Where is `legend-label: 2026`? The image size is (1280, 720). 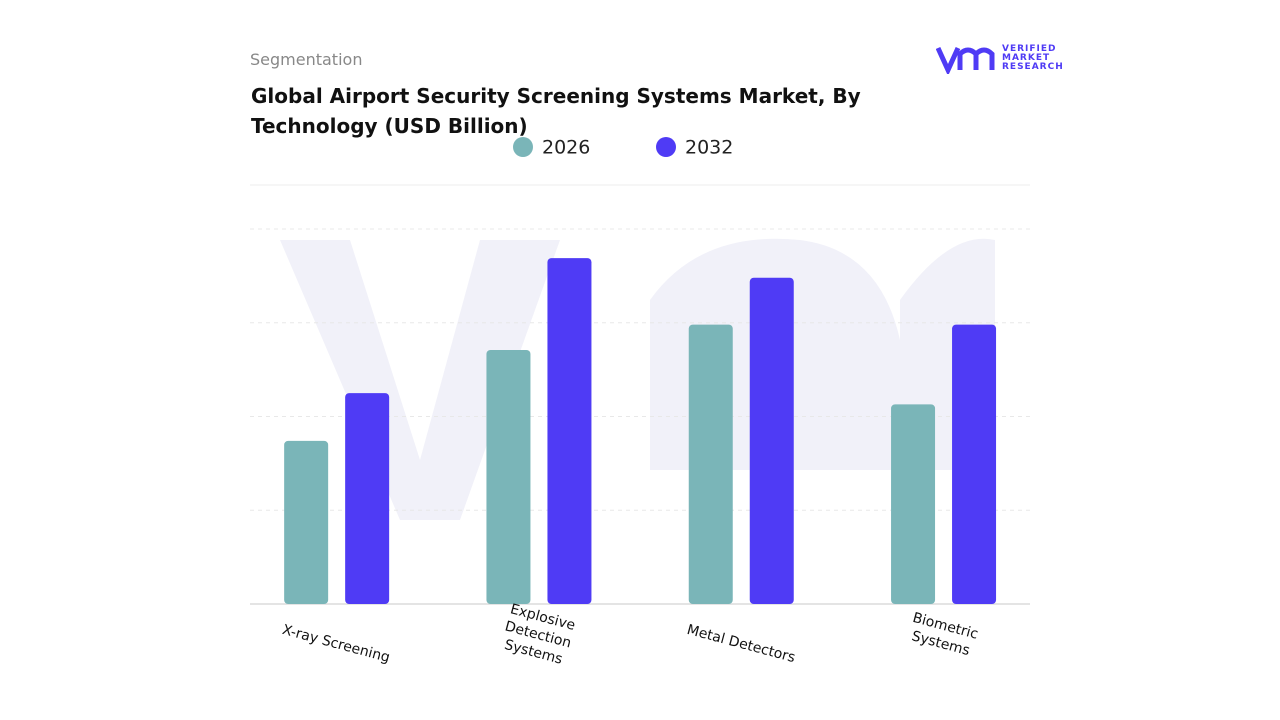 legend-label: 2026 is located at coordinates (566, 148).